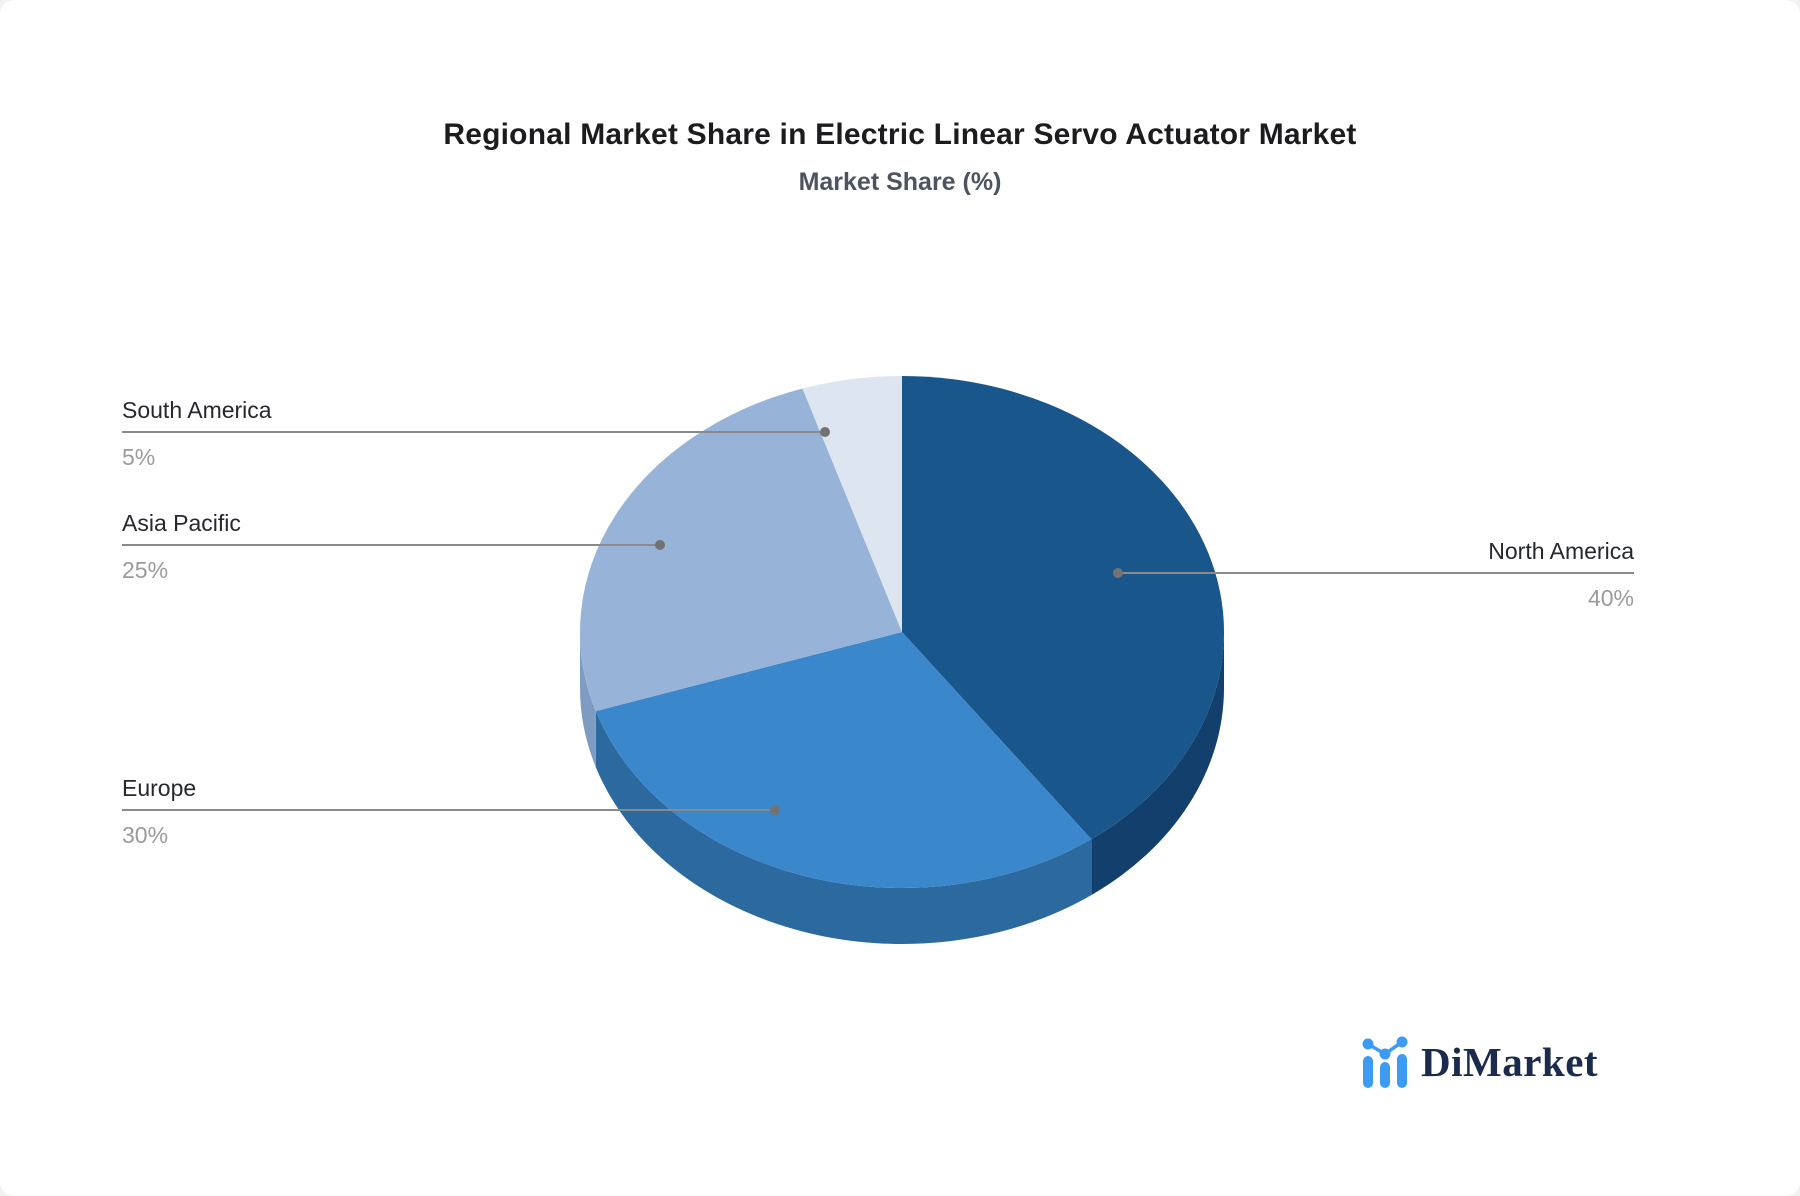 This screenshot has width=1800, height=1196. What do you see at coordinates (159, 788) in the screenshot?
I see `label-europe-name: Europe` at bounding box center [159, 788].